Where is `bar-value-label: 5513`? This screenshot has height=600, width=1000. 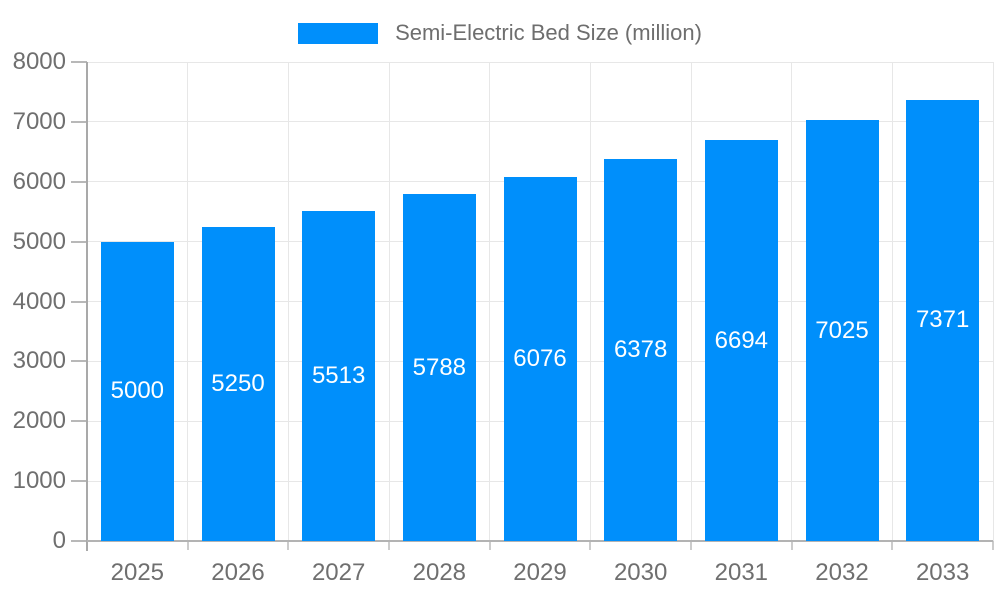
bar-value-label: 5513 is located at coordinates (338, 375).